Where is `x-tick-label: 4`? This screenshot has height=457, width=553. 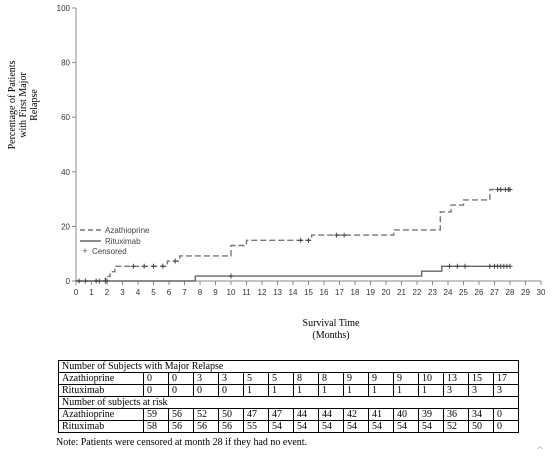 x-tick-label: 4 is located at coordinates (138, 292).